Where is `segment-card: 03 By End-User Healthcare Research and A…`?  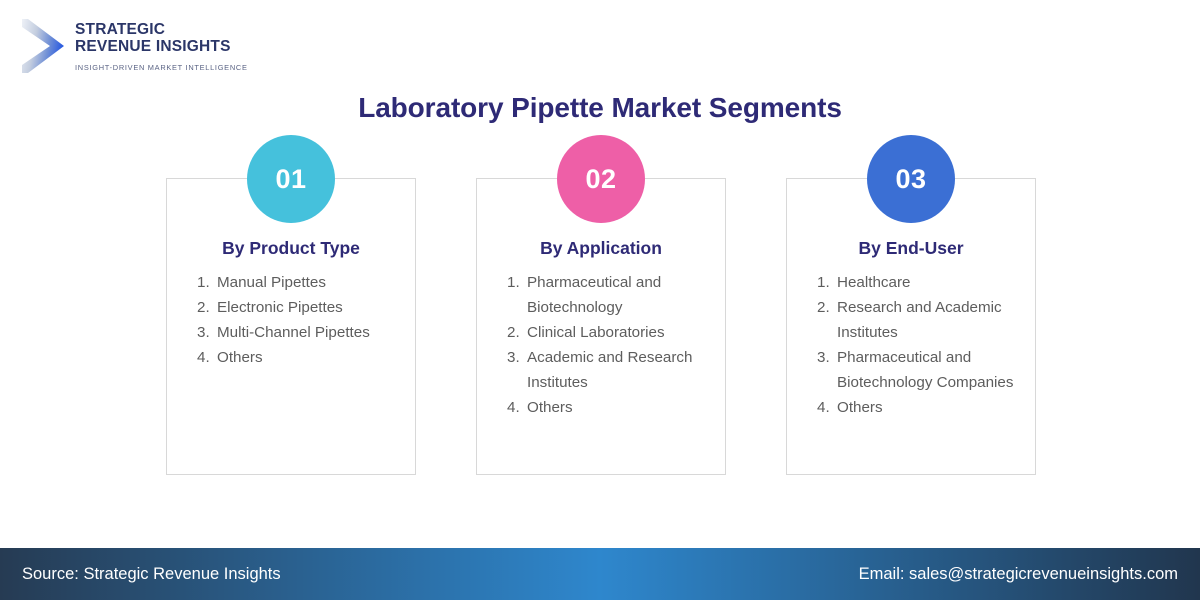 segment-card: 03 By End-User Healthcare Research and A… is located at coordinates (911, 305).